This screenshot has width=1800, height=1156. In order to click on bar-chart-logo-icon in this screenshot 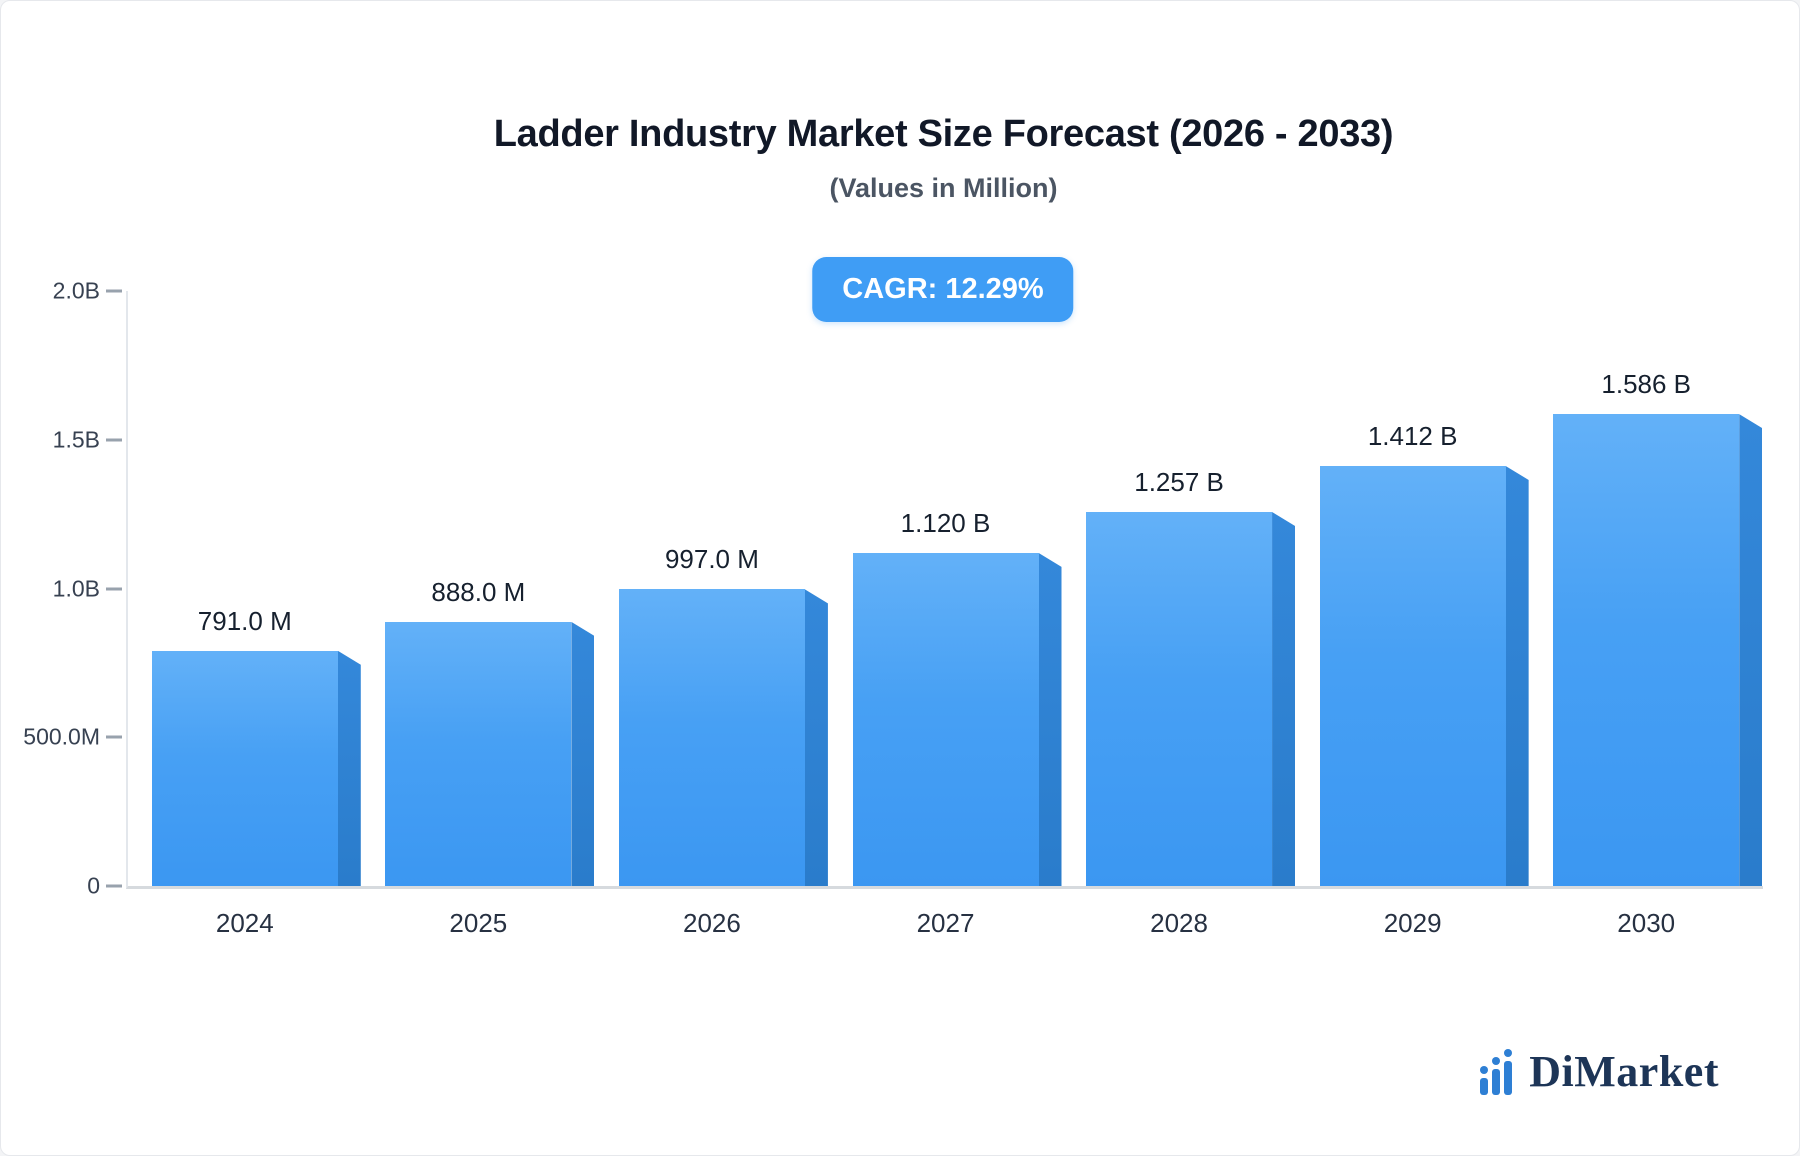, I will do `click(1496, 1071)`.